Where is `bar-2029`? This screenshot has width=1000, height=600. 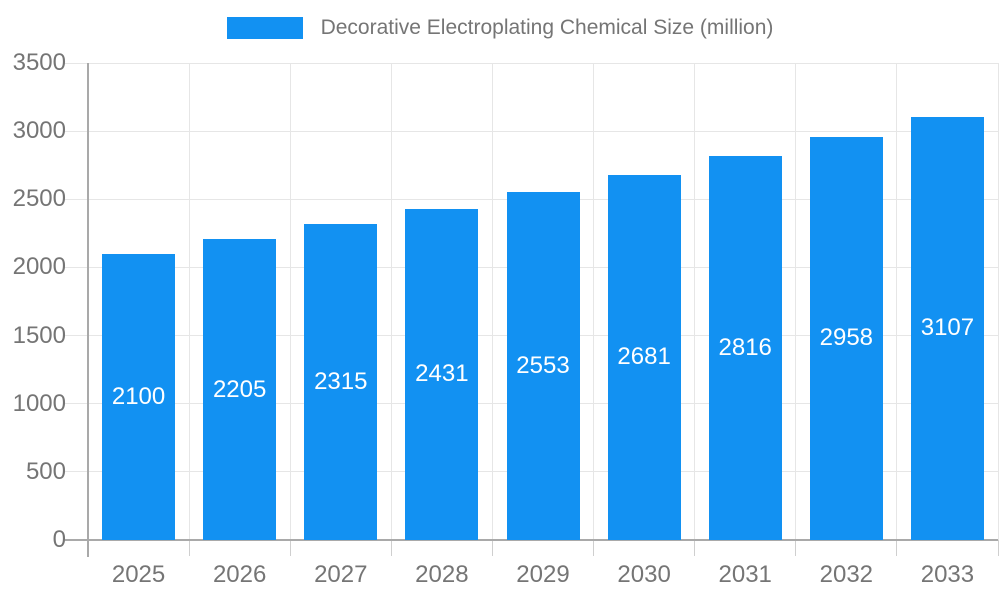 bar-2029 is located at coordinates (543, 366).